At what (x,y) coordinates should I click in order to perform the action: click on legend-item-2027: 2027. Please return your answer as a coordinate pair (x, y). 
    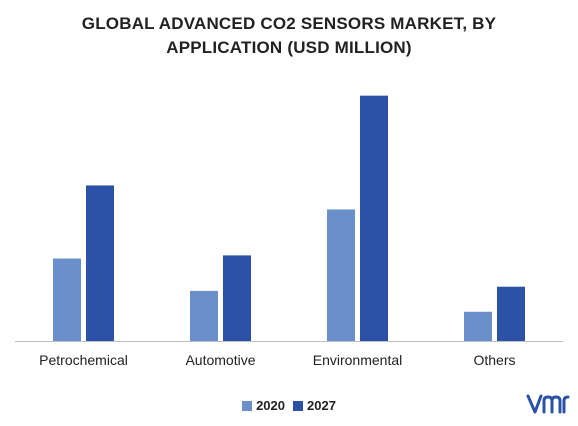
    Looking at the image, I should click on (314, 405).